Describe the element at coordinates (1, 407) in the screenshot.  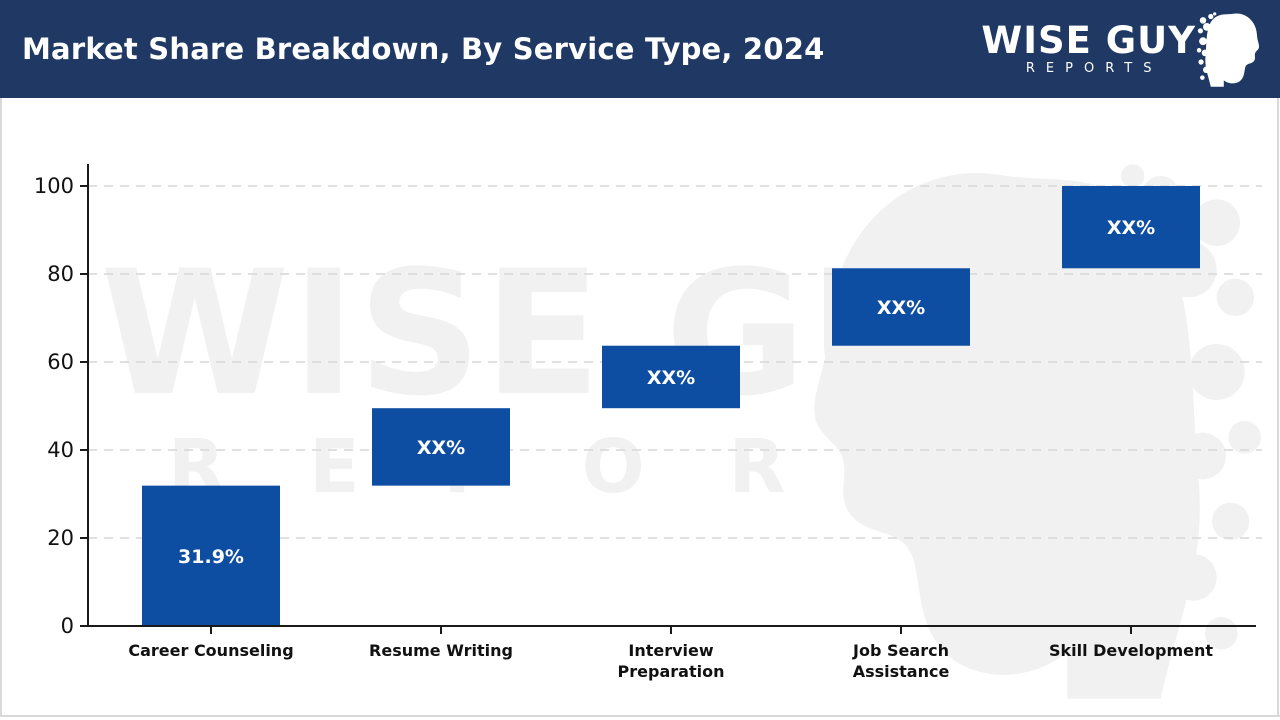
I see `left-edge-line` at that location.